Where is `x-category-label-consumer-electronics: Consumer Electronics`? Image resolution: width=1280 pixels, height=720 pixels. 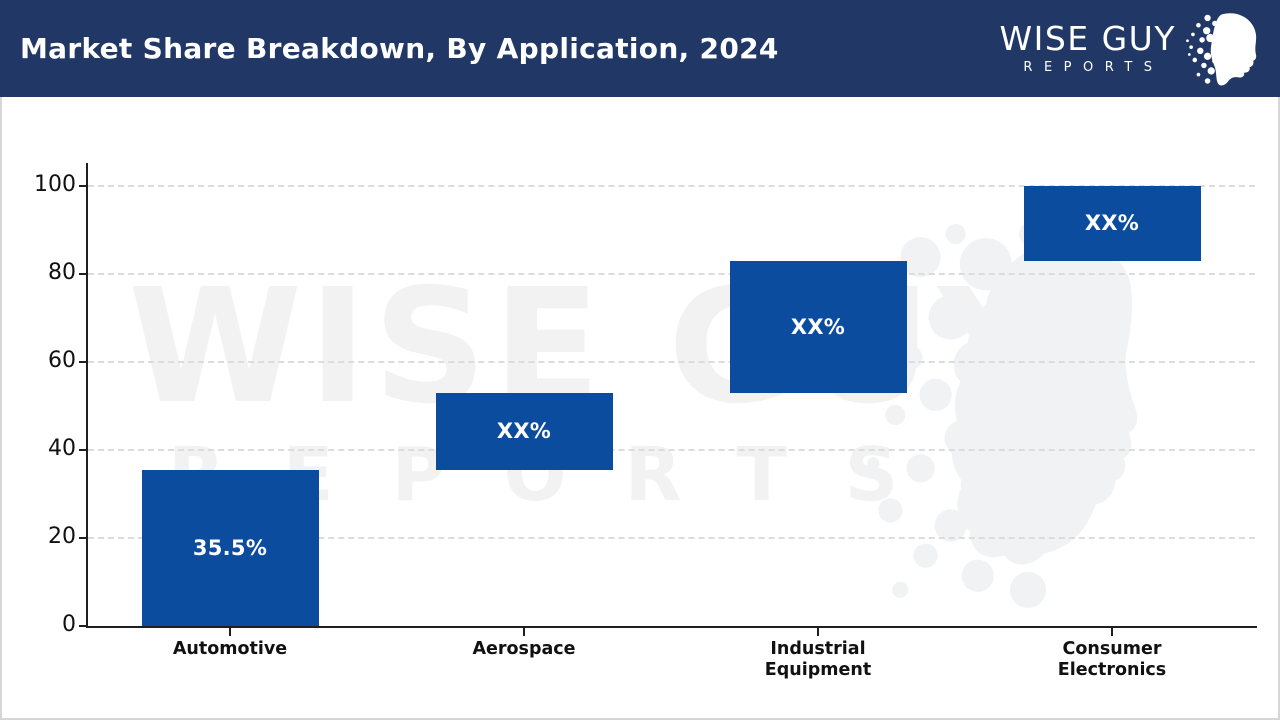 x-category-label-consumer-electronics: Consumer Electronics is located at coordinates (1112, 659).